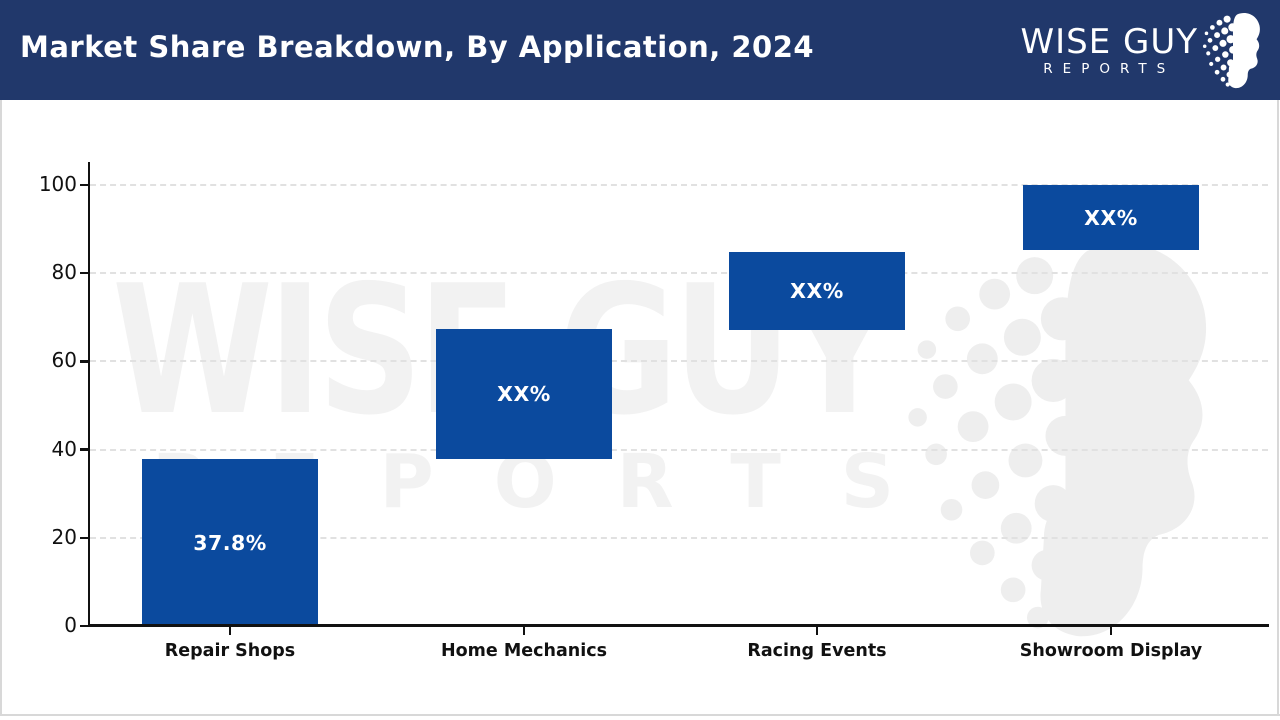 Image resolution: width=1280 pixels, height=720 pixels. What do you see at coordinates (57, 184) in the screenshot?
I see `y-tick-label: 100` at bounding box center [57, 184].